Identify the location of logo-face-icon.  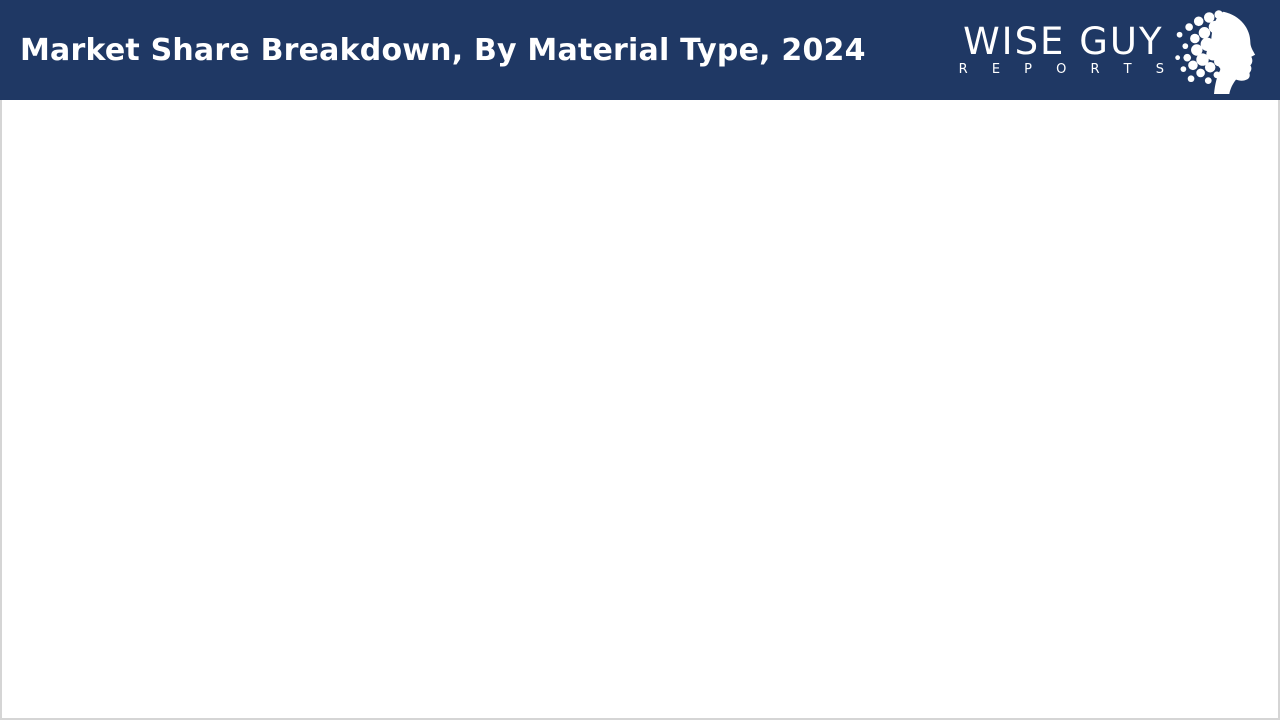
(1215, 52).